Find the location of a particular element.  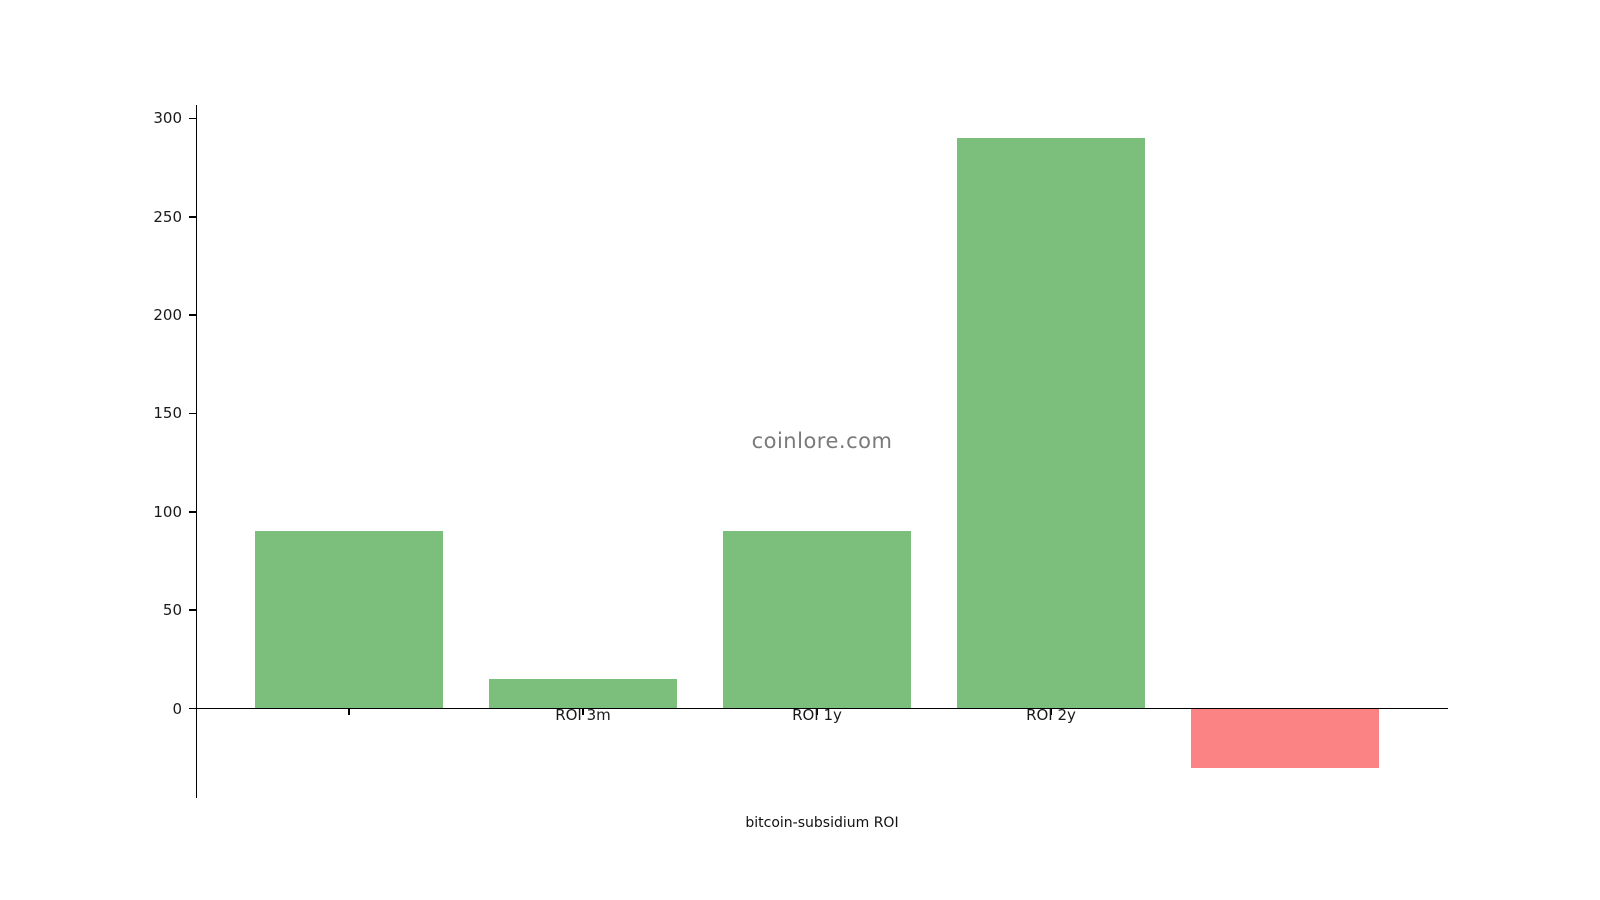

x-tick-label: ROI 1y is located at coordinates (817, 715).